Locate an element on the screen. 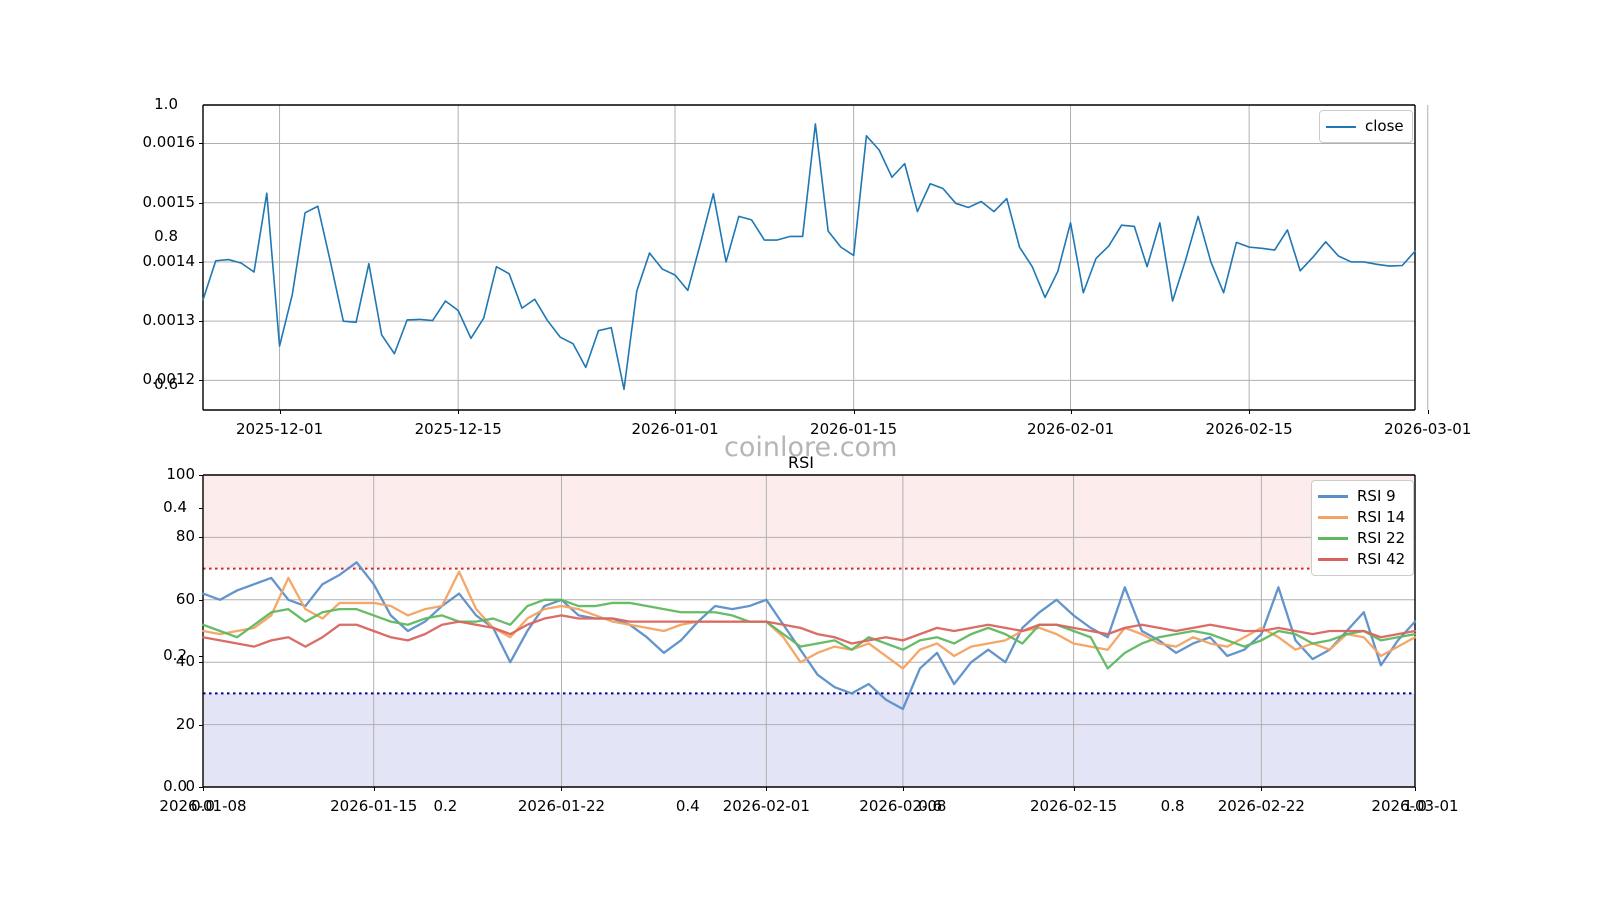 The width and height of the screenshot is (1600, 900). legend-item: RSI 14 is located at coordinates (1361, 517).